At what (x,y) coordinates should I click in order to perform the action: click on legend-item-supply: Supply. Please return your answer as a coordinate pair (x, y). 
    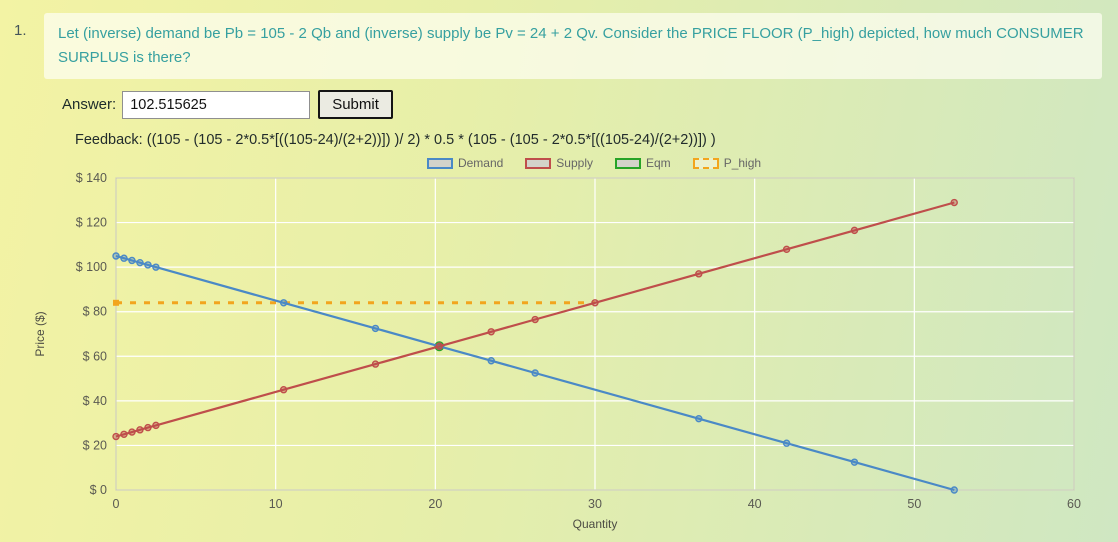
    Looking at the image, I should click on (559, 163).